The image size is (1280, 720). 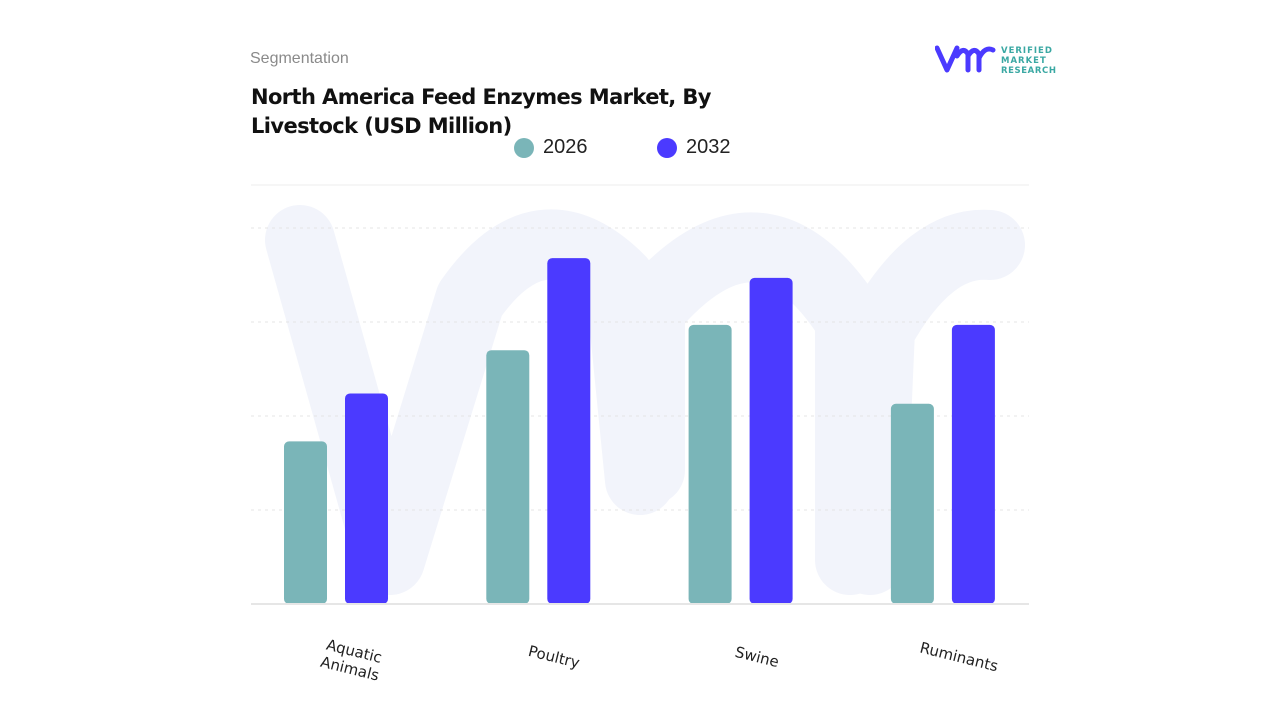 I want to click on bar-2032-aquatic-animals, so click(x=366, y=498).